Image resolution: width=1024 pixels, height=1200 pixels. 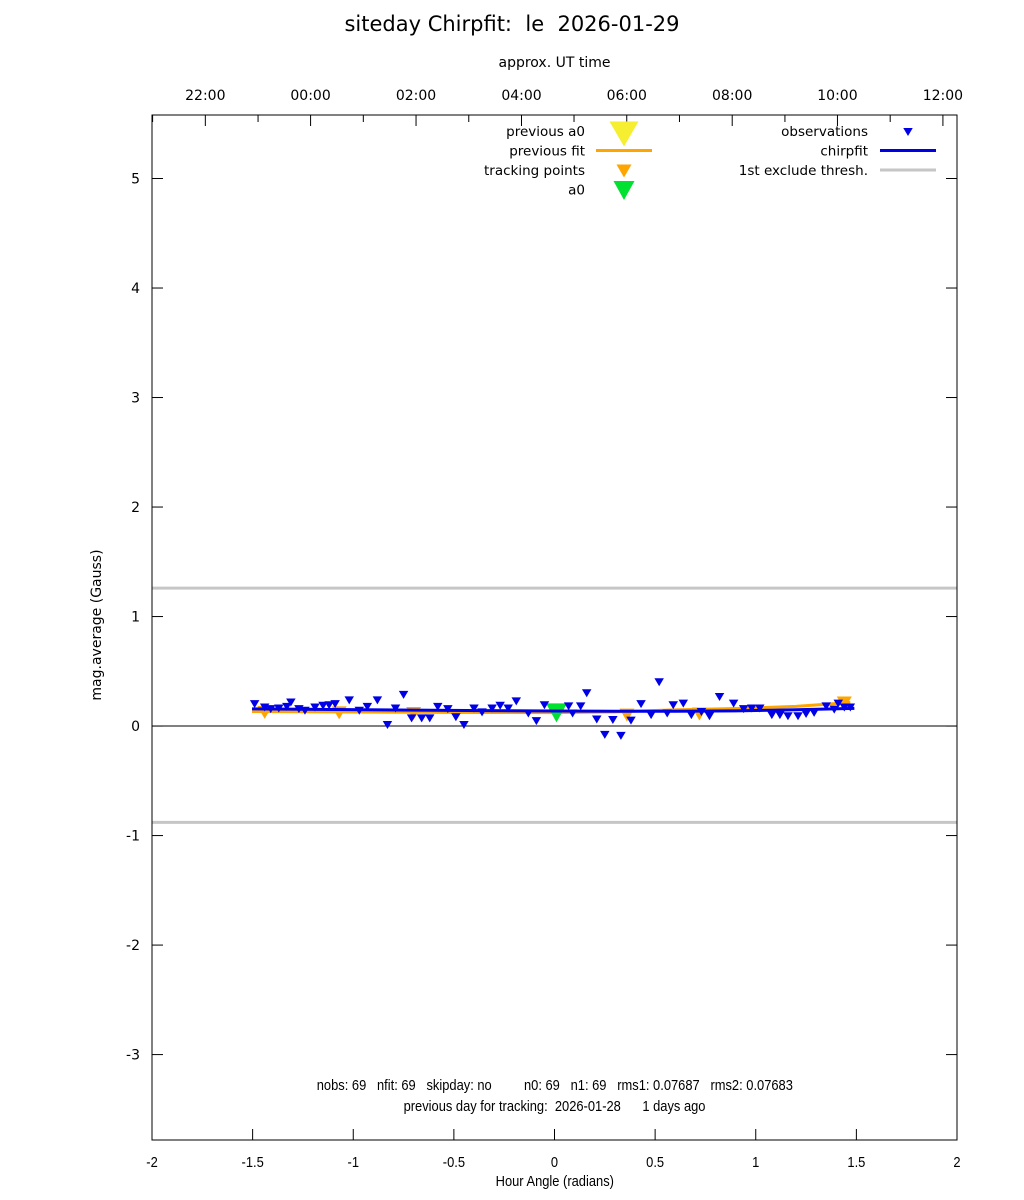 I want to click on y-tick-label: 0, so click(x=135, y=727).